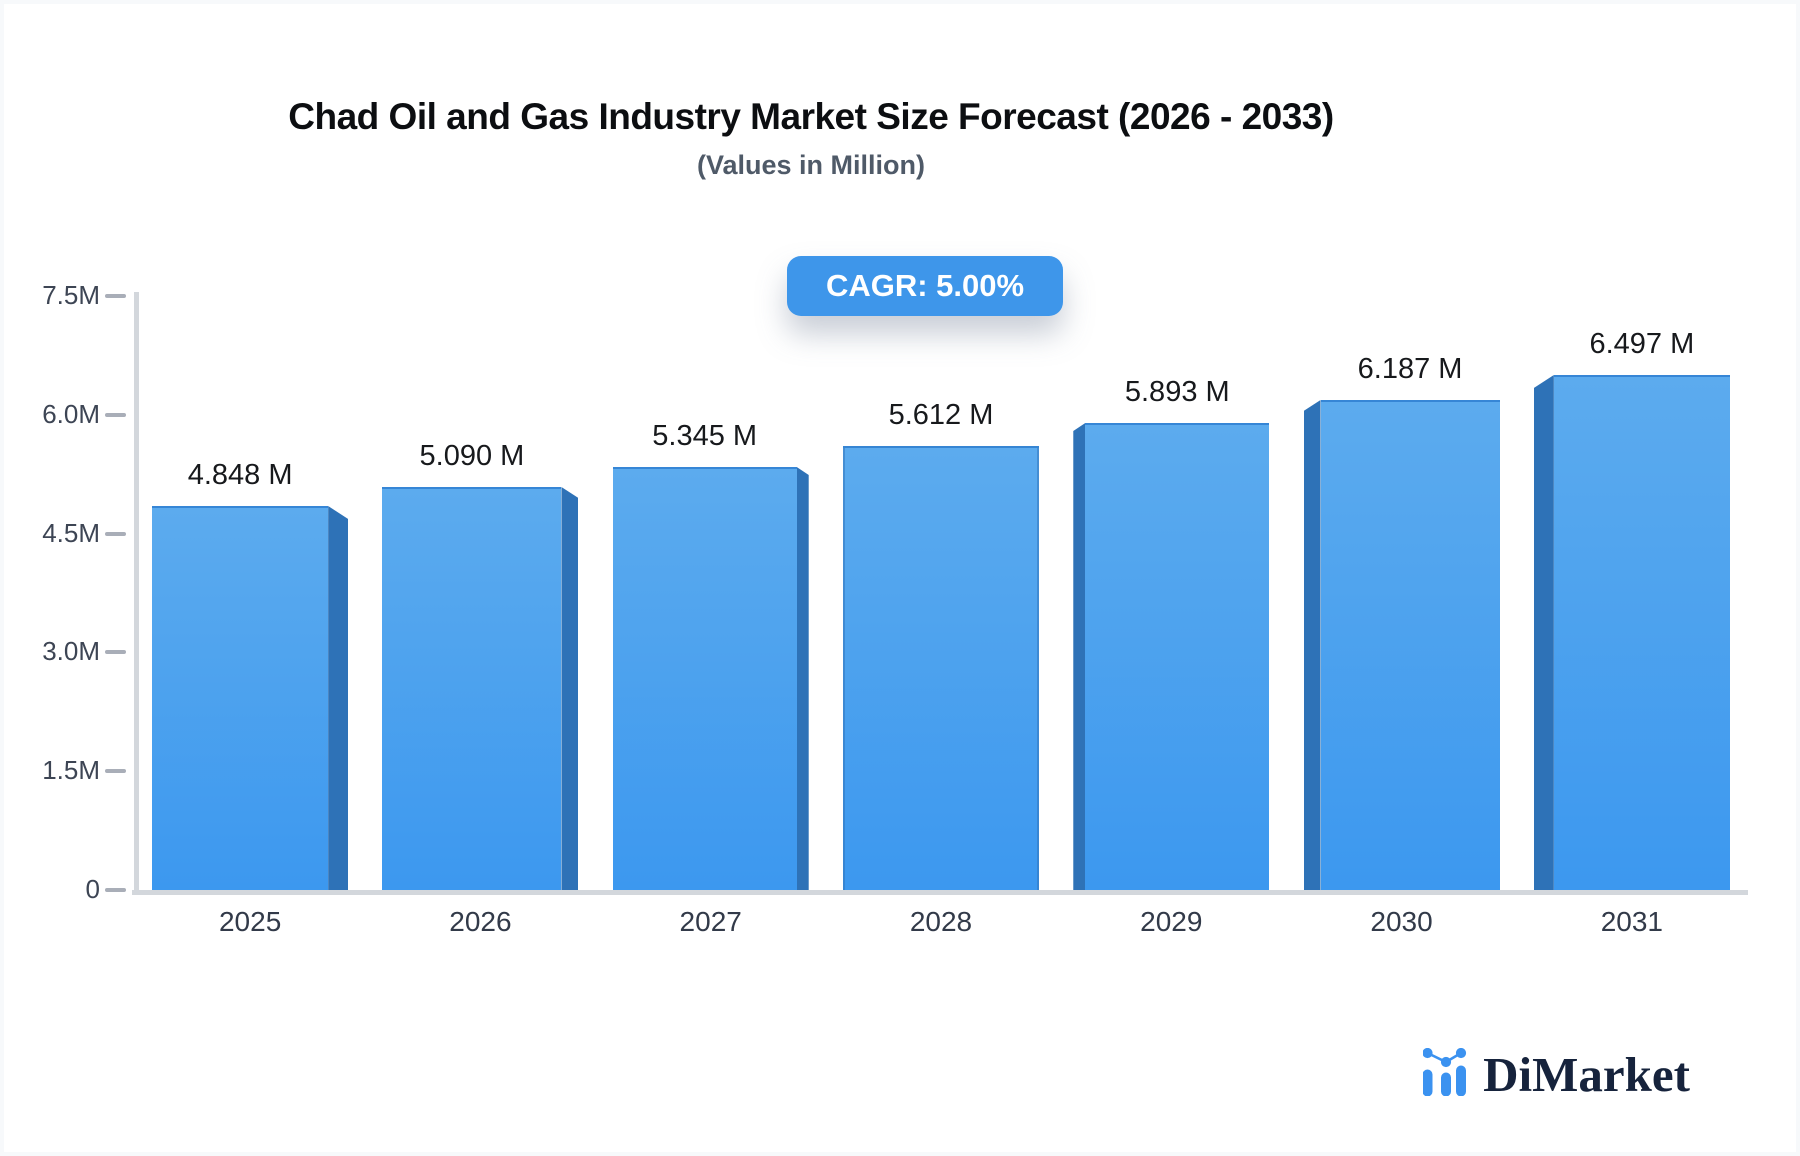  I want to click on cagr-badge: CAGR: 5.00%, so click(925, 286).